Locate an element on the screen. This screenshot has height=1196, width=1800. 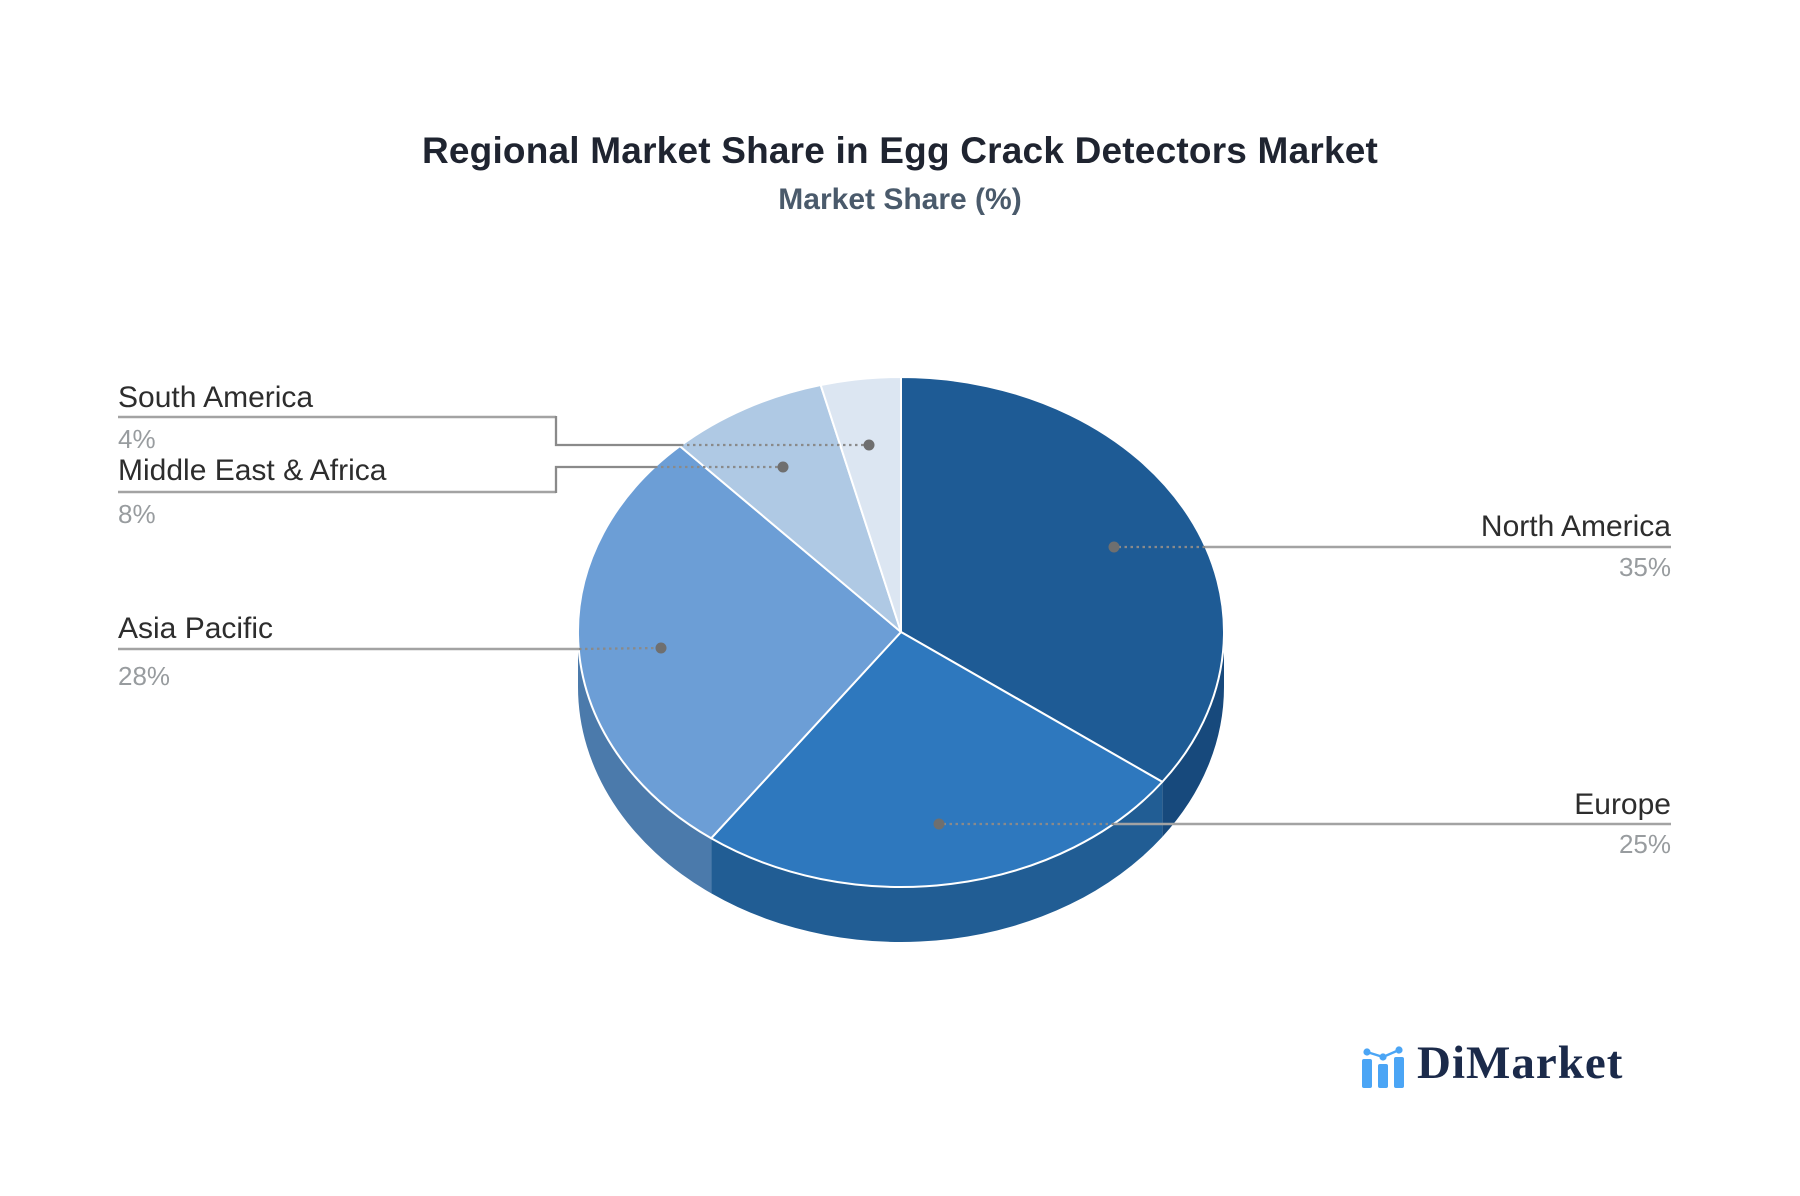
asia-pacific-leader is located at coordinates (620, 648).